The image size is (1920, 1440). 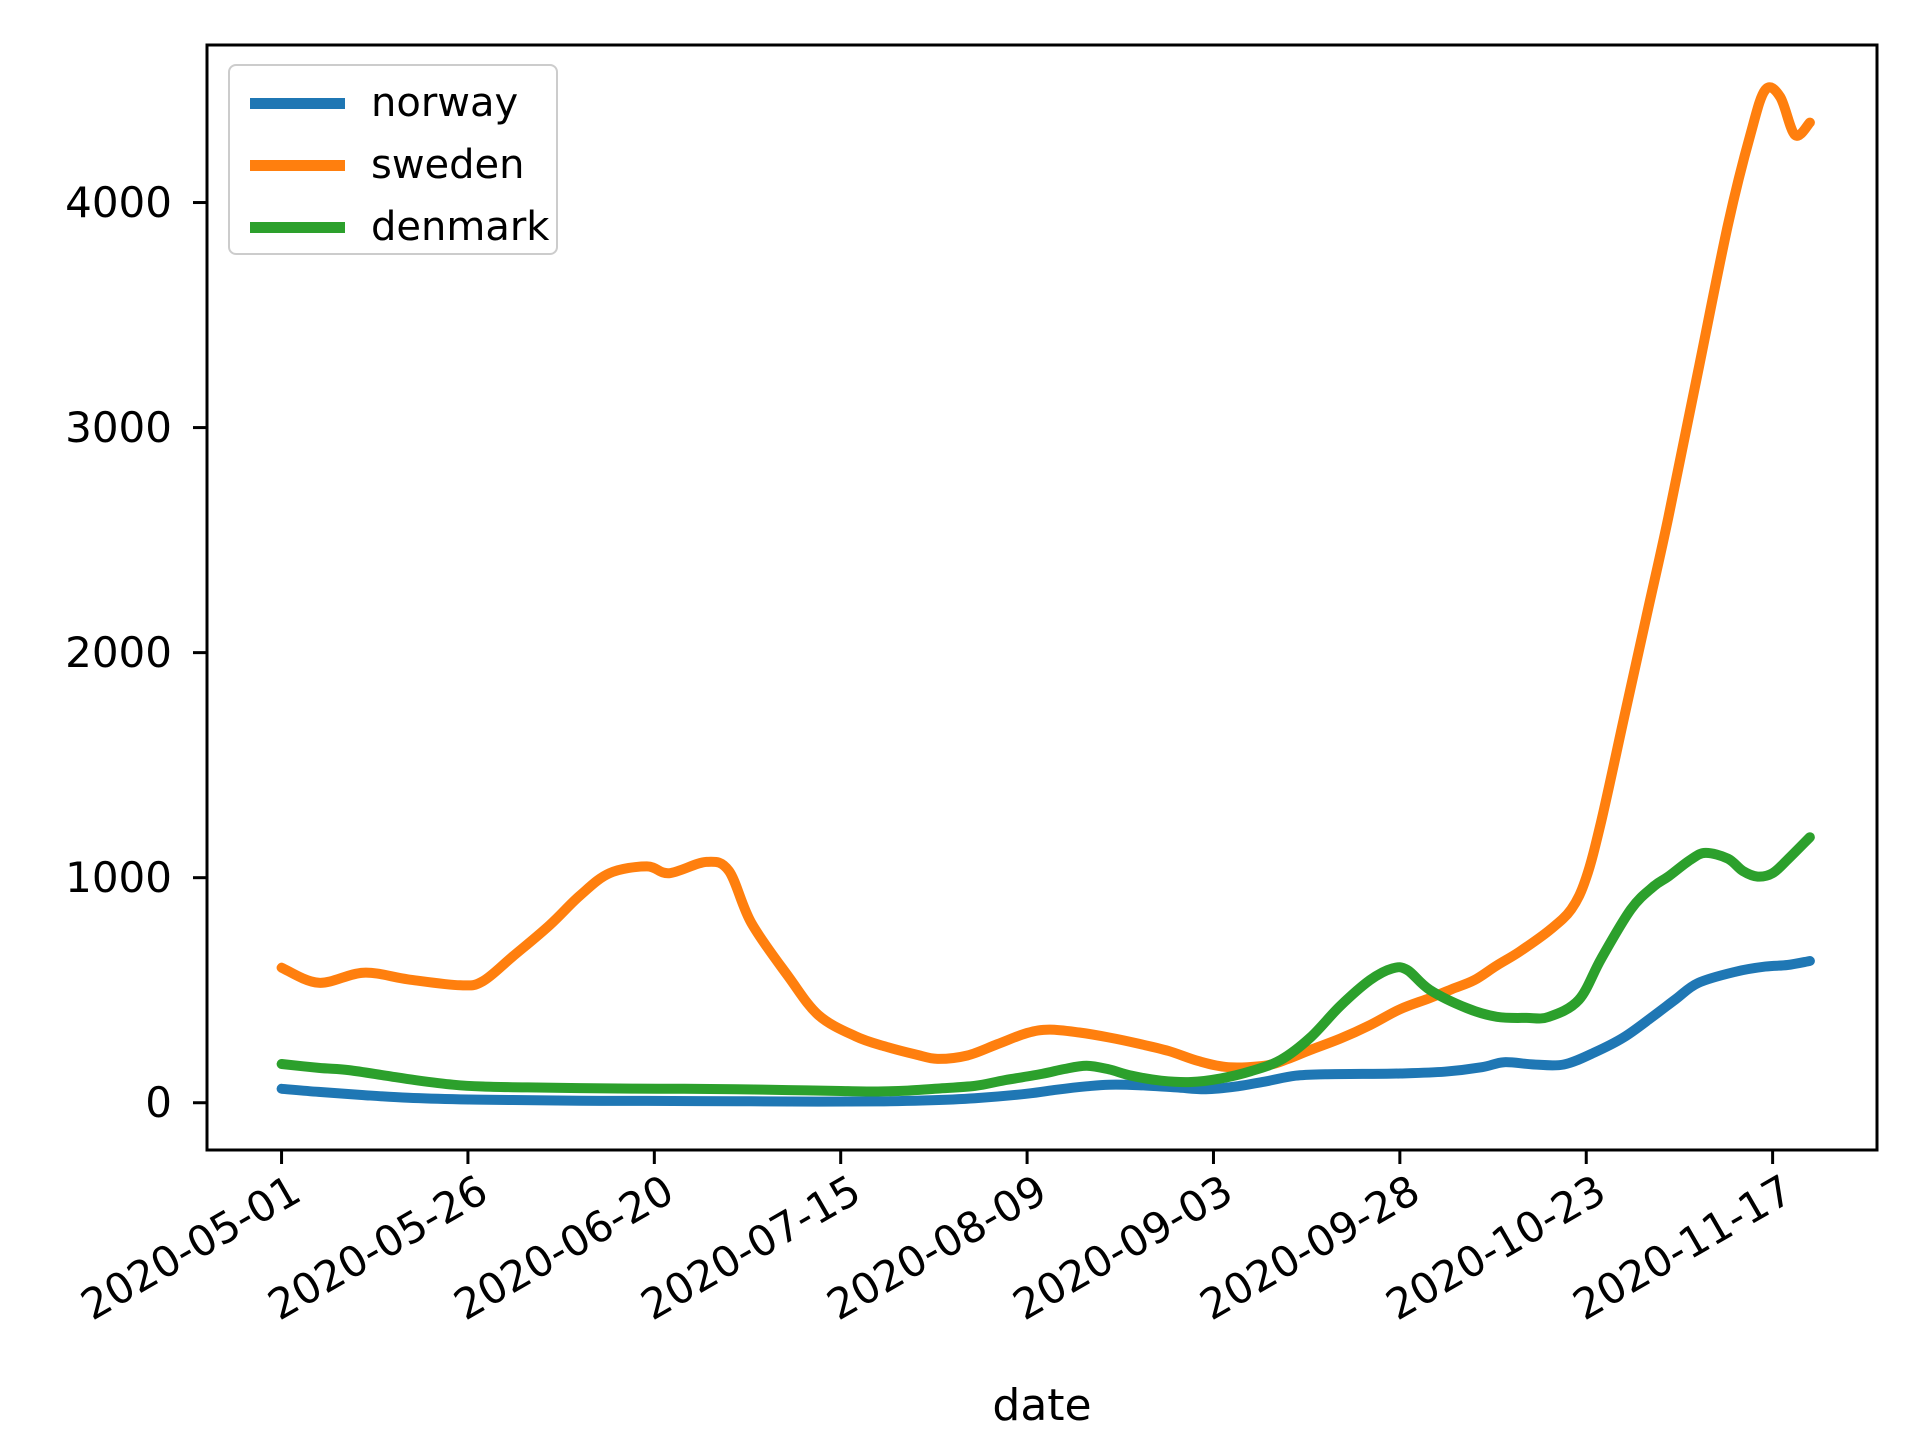 I want to click on y-tick-label: 4000, so click(x=118, y=202).